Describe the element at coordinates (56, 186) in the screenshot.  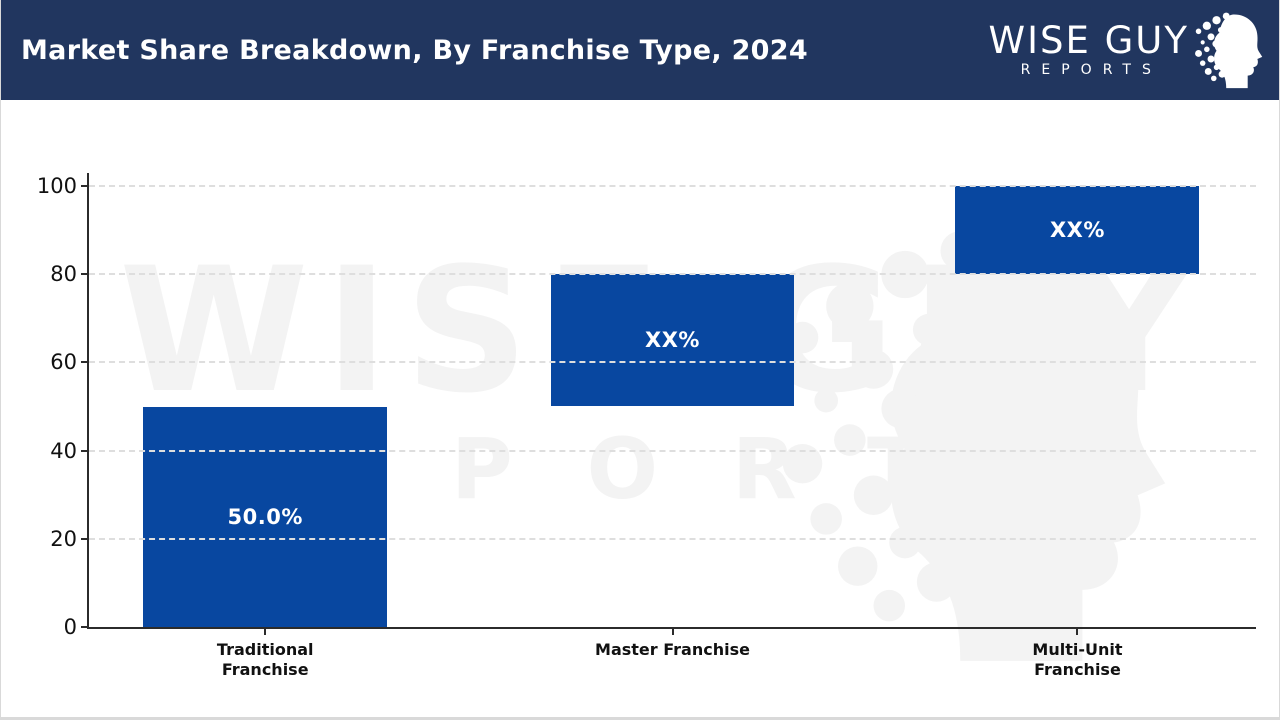
I see `y-tick-label: 100` at that location.